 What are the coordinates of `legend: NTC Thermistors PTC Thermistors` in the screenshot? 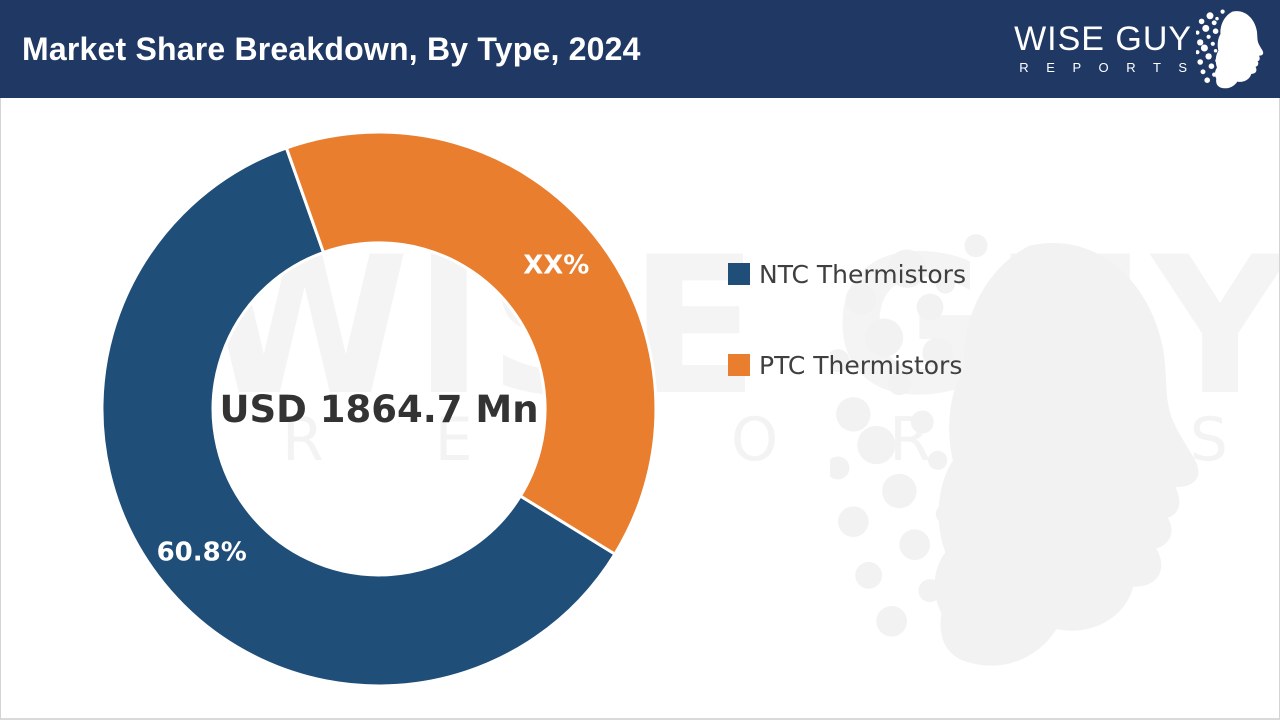 It's located at (847, 351).